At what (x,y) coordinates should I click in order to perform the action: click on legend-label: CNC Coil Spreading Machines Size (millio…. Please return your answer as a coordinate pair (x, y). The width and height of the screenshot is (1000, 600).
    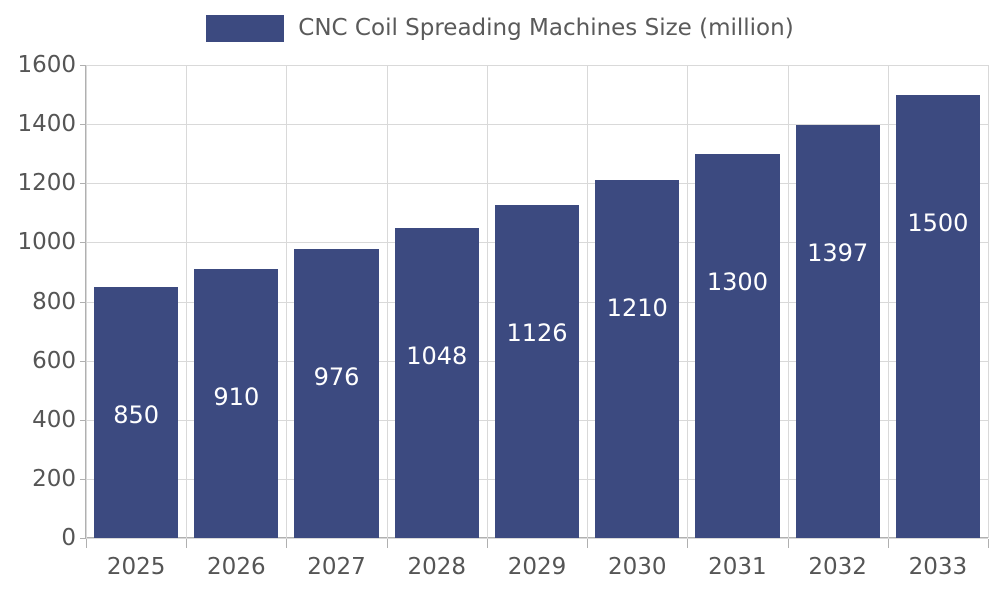
    Looking at the image, I should click on (546, 27).